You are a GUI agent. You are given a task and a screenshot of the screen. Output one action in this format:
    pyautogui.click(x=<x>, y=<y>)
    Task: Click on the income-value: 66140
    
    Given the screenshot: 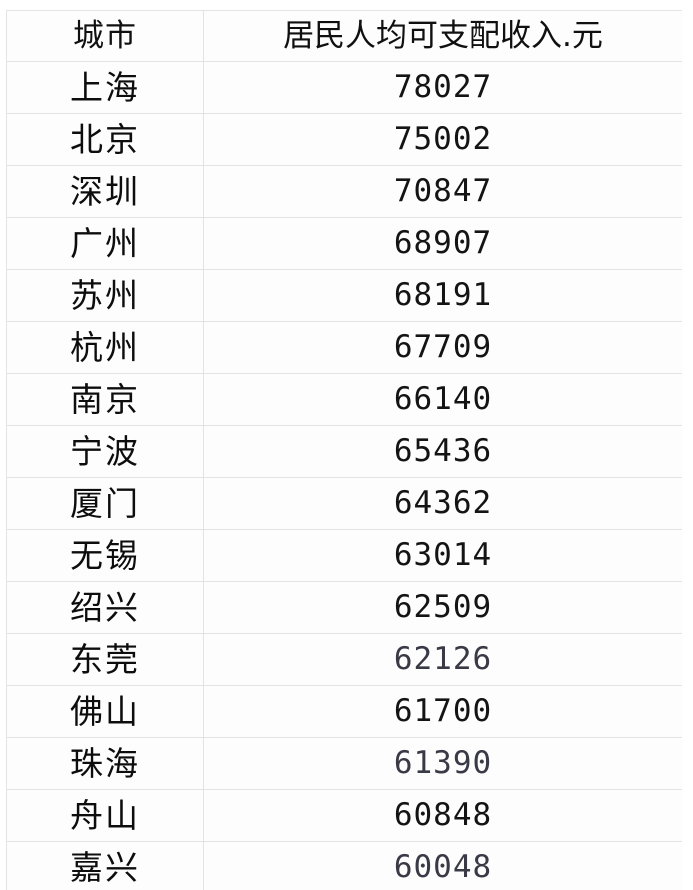 What is the action you would take?
    pyautogui.click(x=443, y=399)
    